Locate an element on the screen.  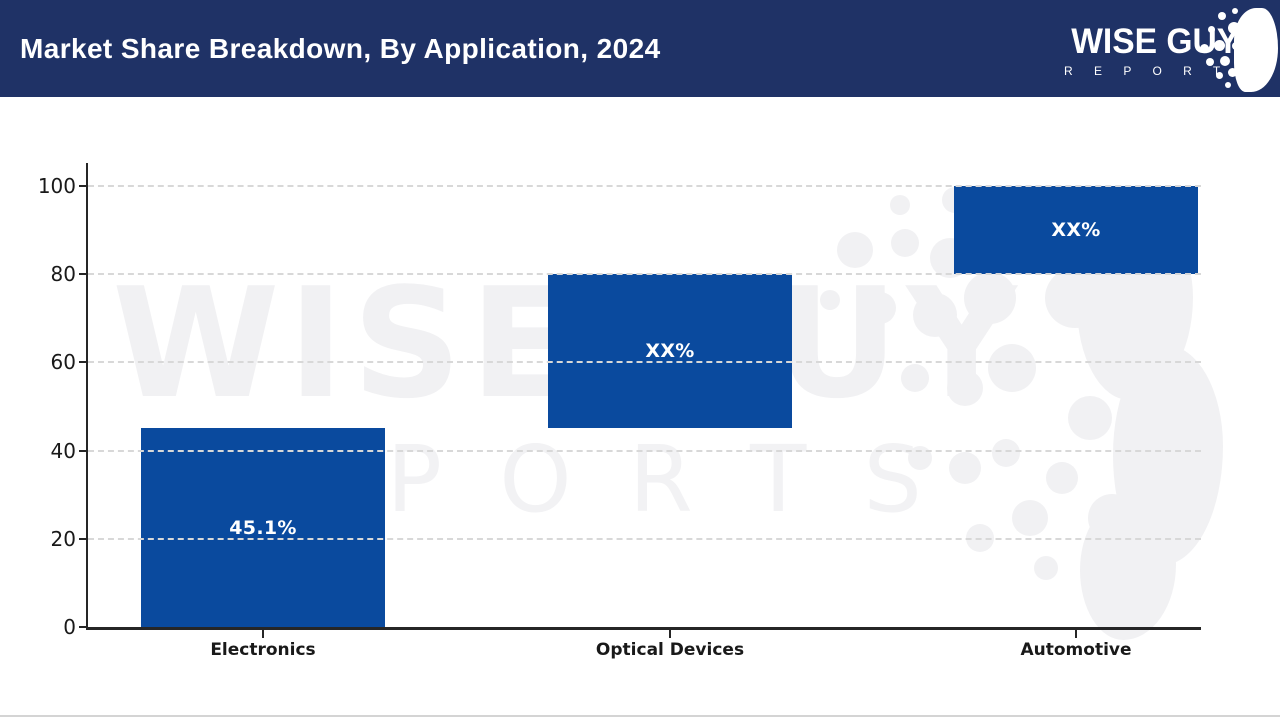
bar-optical-devices: XX% is located at coordinates (670, 351).